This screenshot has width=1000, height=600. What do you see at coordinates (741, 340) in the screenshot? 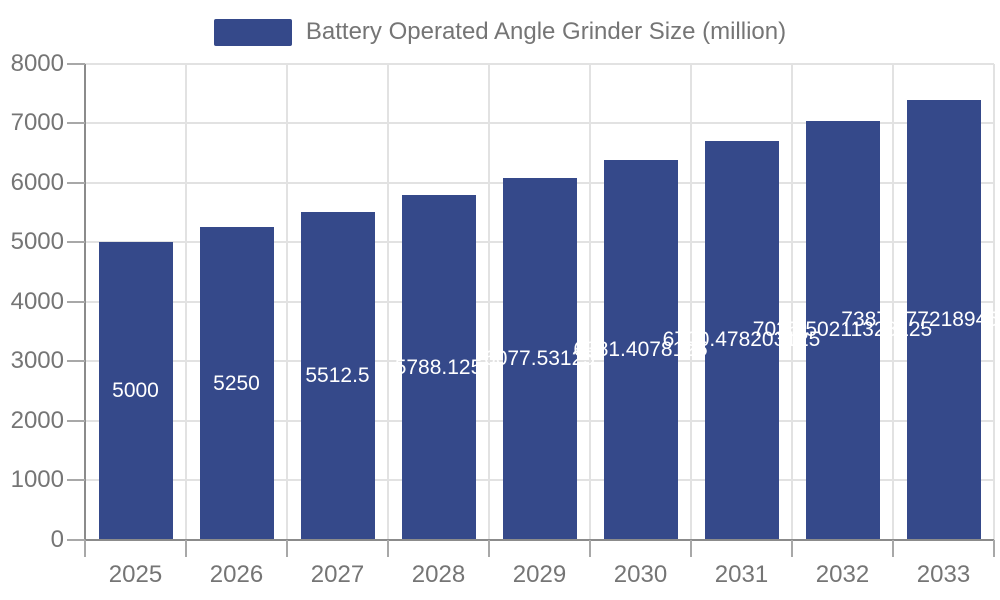
I see `bar-2031` at bounding box center [741, 340].